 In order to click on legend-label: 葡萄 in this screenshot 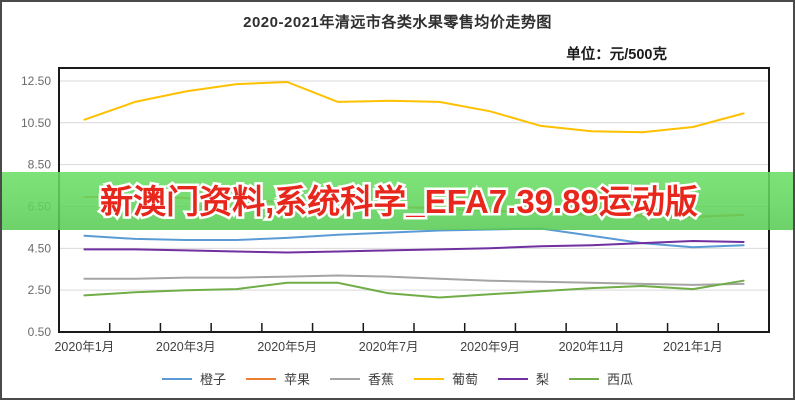, I will do `click(465, 379)`.